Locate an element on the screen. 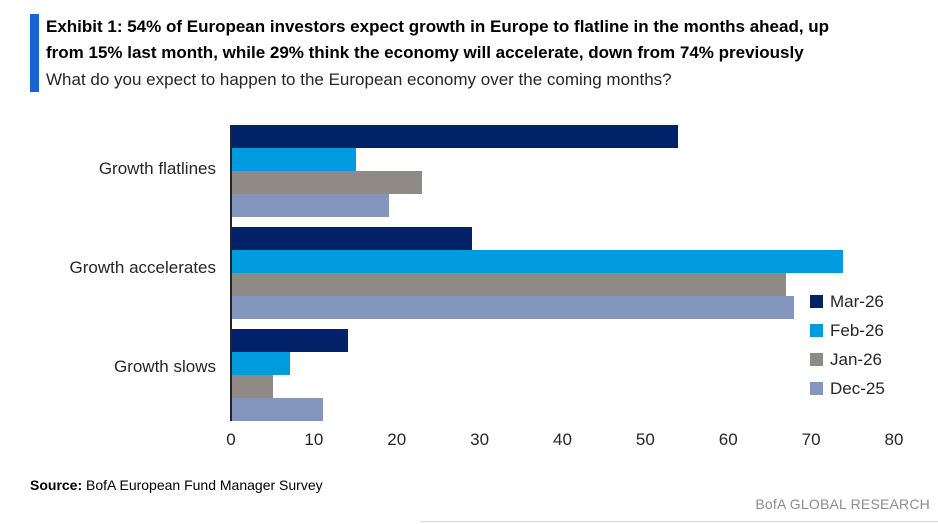 The height and width of the screenshot is (524, 938). legend: Mar-26 Feb-26 Jan-26 Dec-25 is located at coordinates (847, 345).